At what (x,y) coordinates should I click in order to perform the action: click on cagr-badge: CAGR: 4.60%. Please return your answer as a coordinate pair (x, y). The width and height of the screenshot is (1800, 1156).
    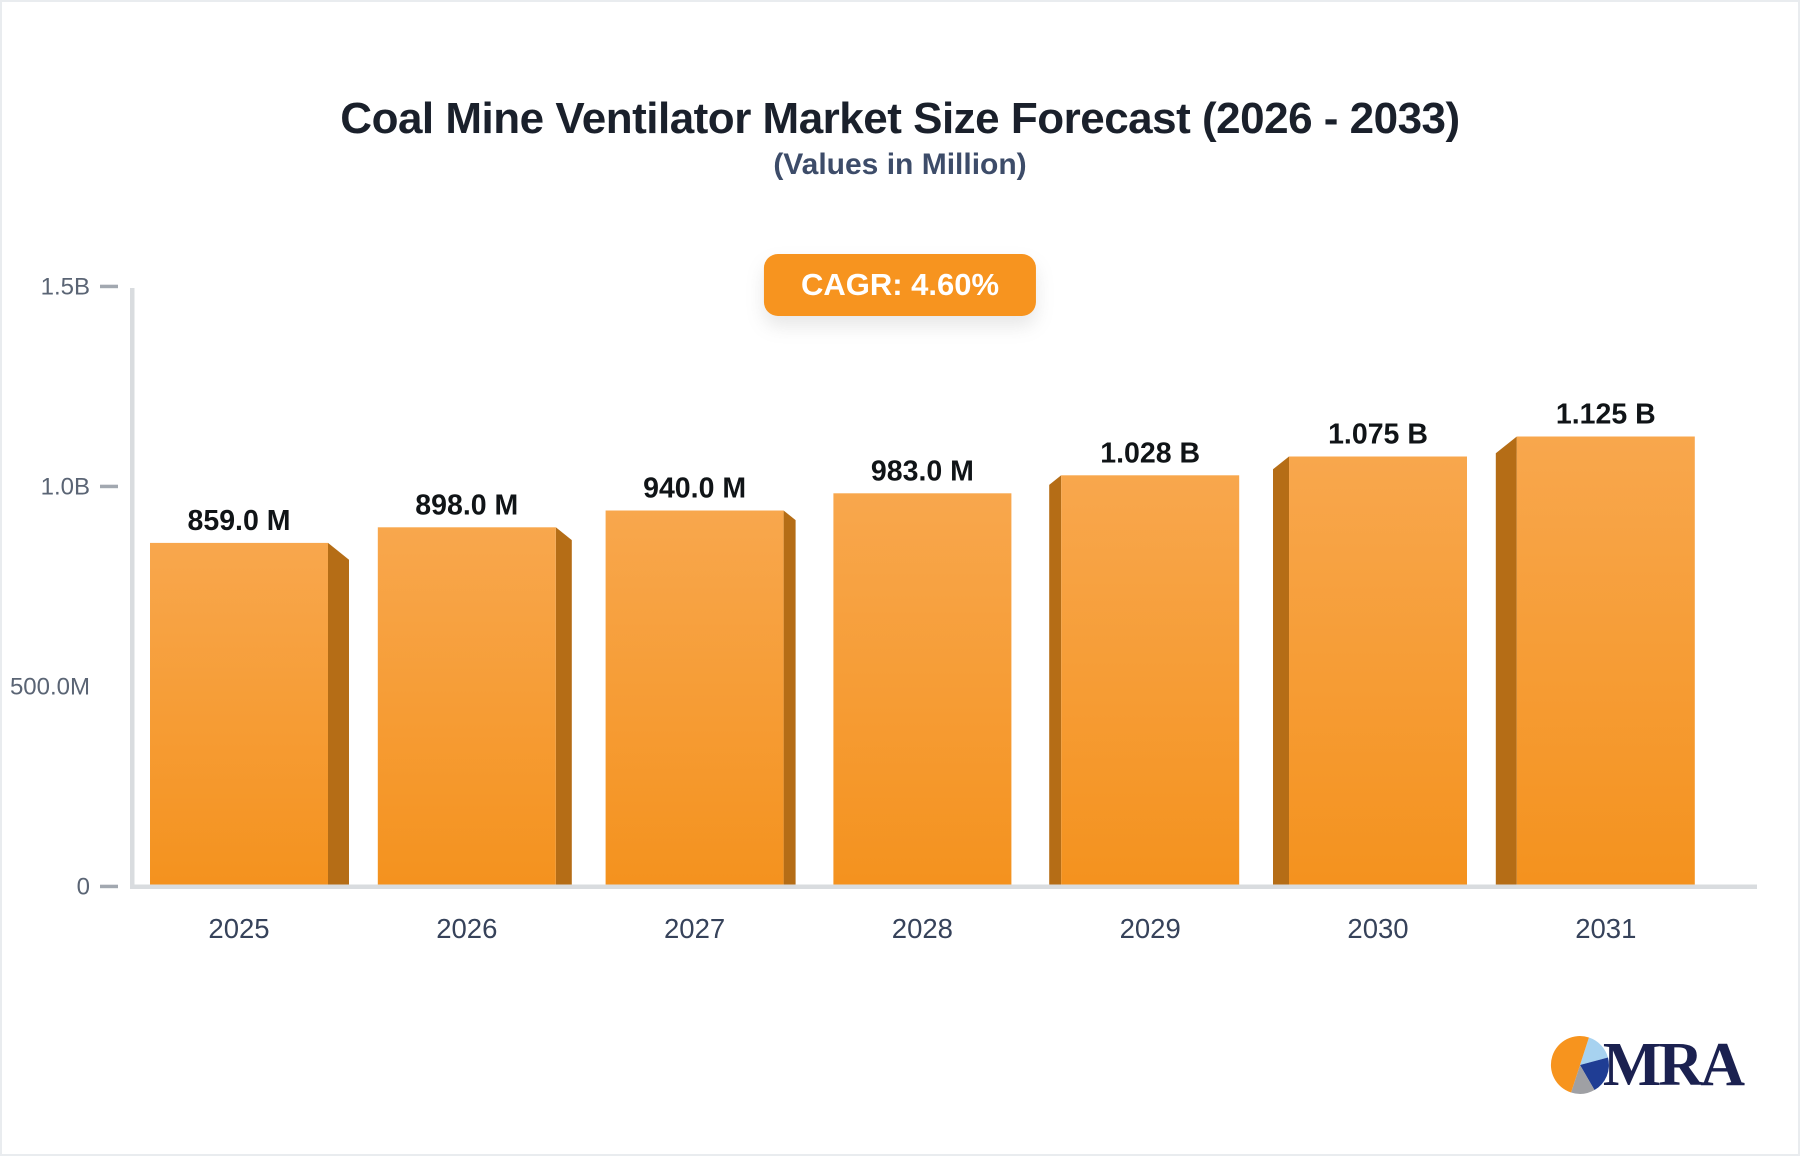
    Looking at the image, I should click on (900, 285).